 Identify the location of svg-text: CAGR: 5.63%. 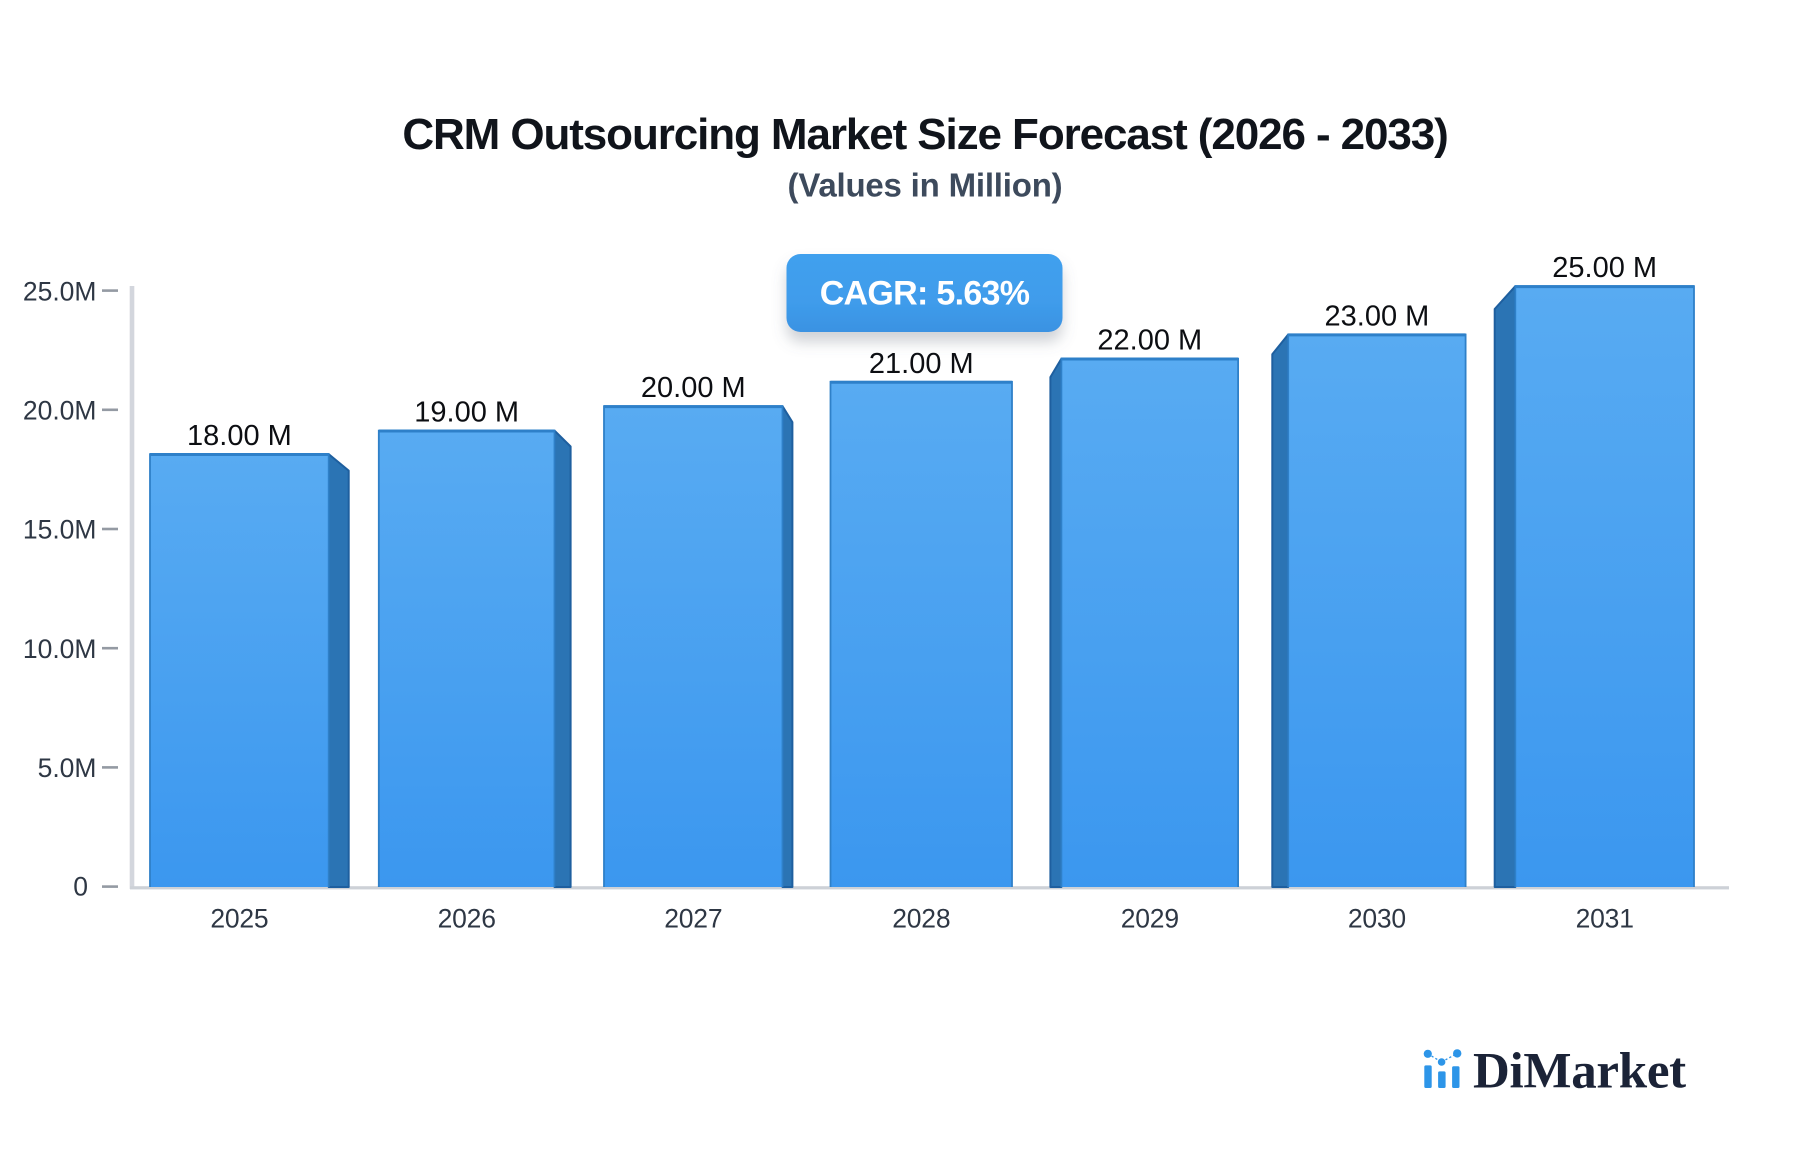
(925, 294).